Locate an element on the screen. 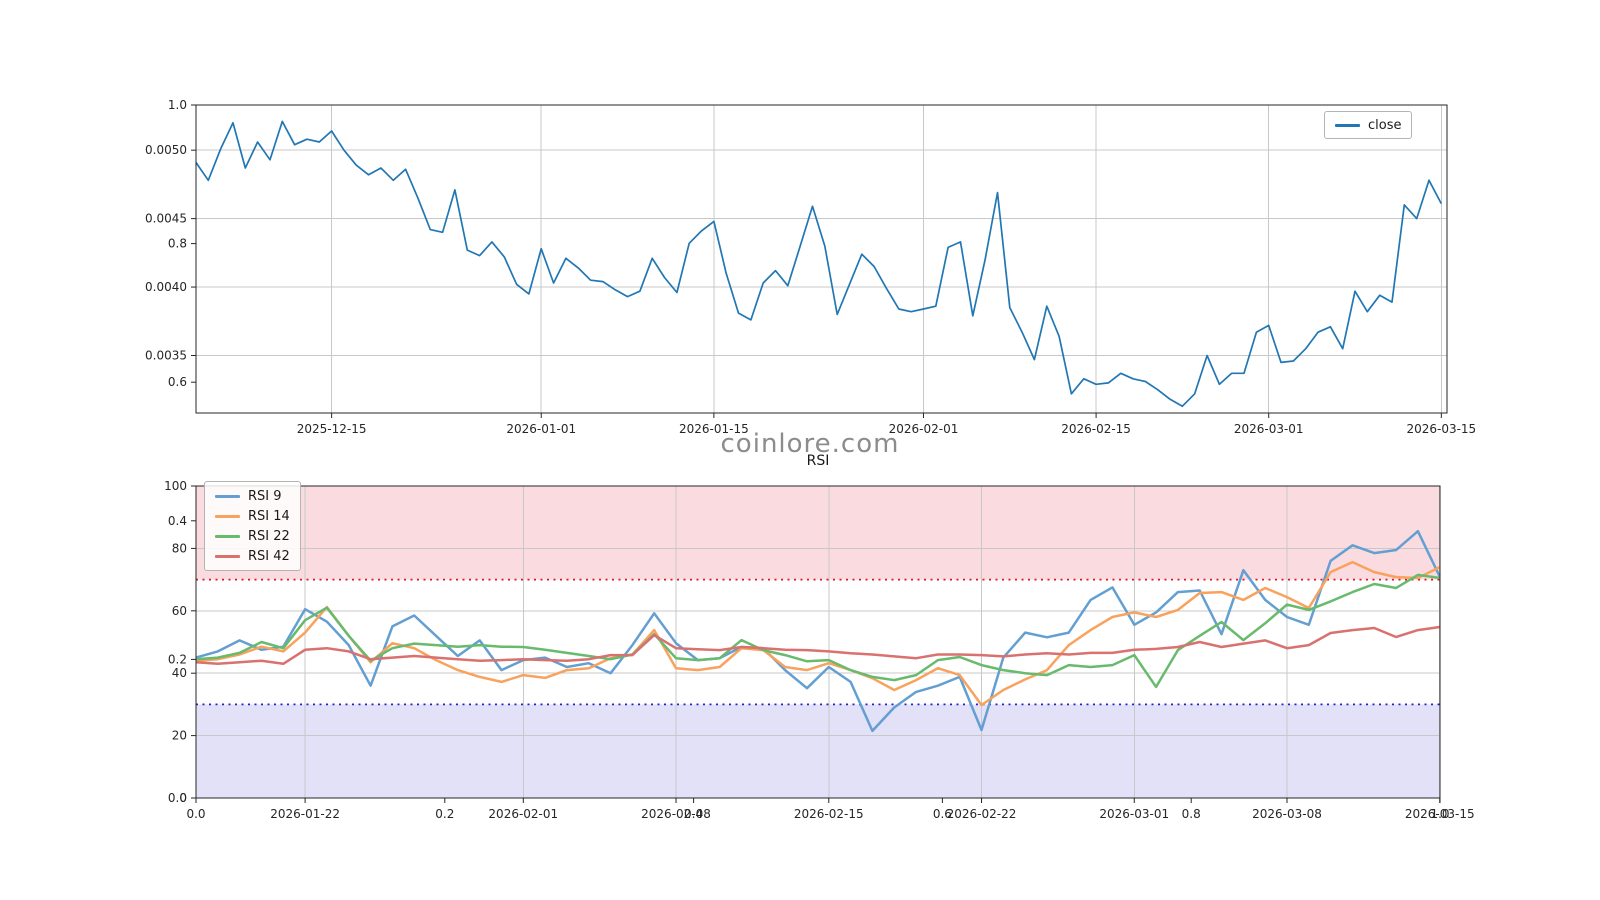 This screenshot has height=900, width=1600. overlay-y-tick-label: 0.4 is located at coordinates (177, 521).